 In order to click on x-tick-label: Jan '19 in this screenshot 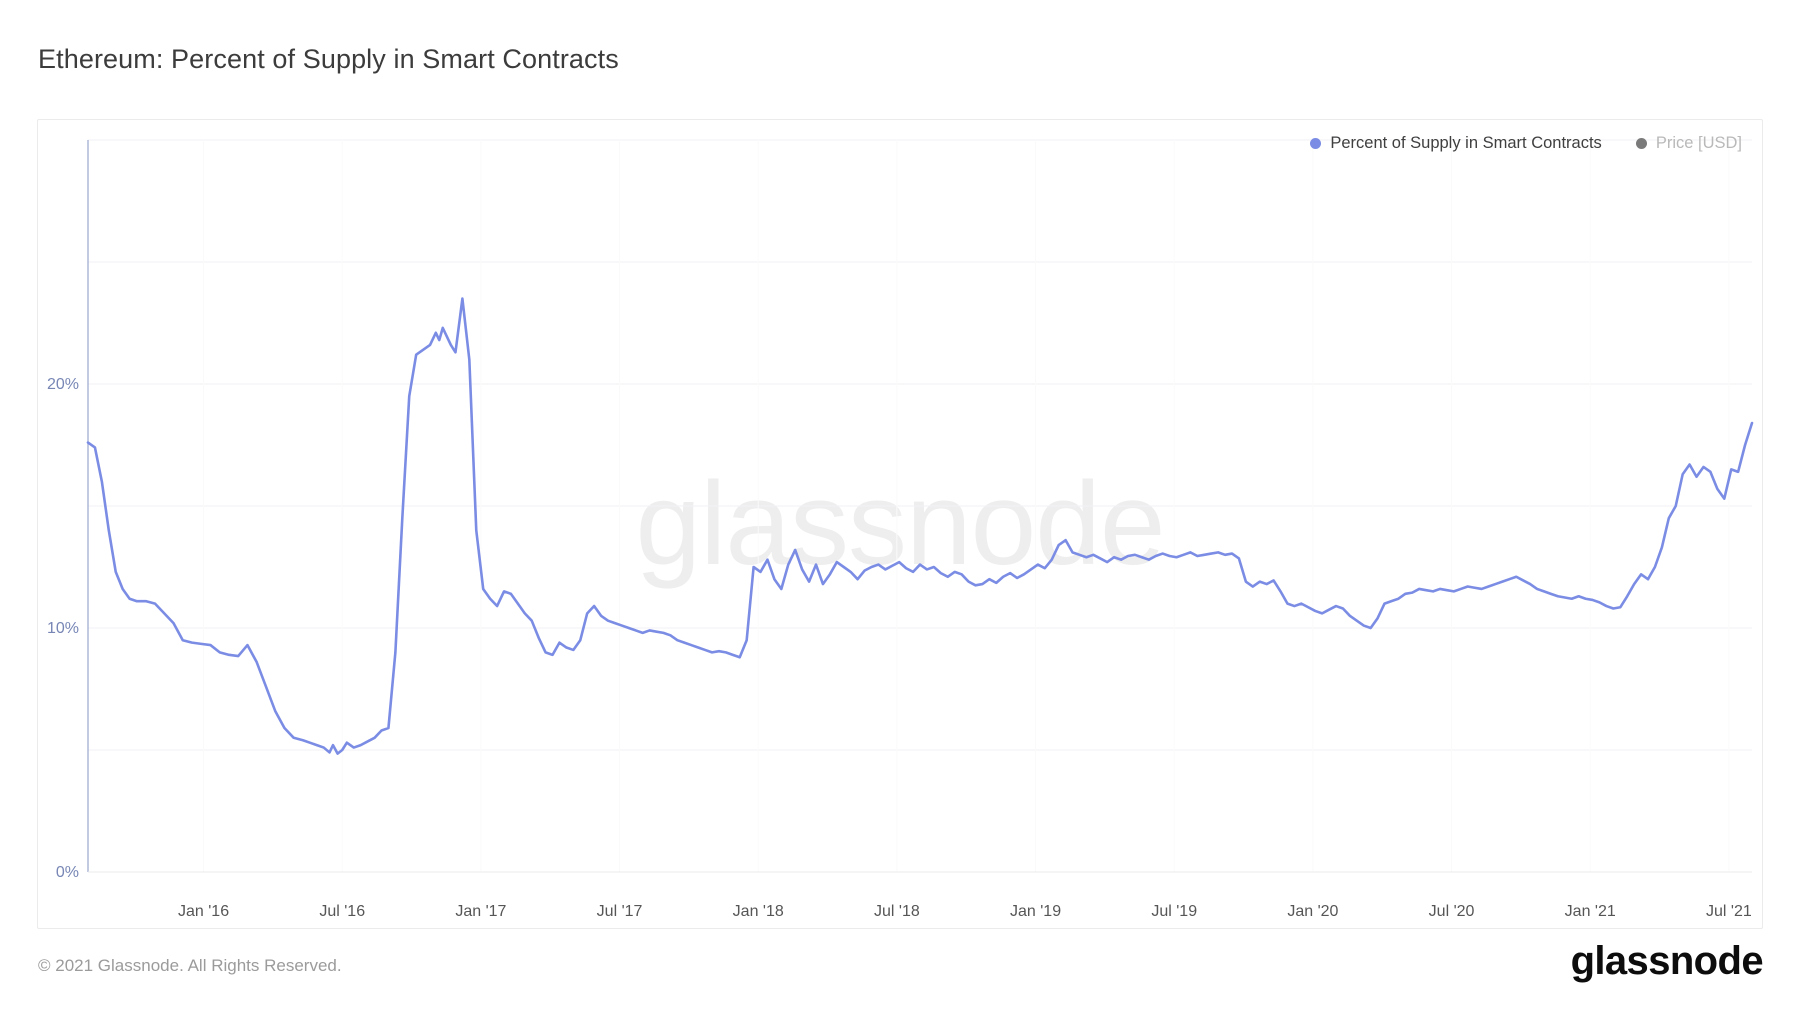, I will do `click(1035, 911)`.